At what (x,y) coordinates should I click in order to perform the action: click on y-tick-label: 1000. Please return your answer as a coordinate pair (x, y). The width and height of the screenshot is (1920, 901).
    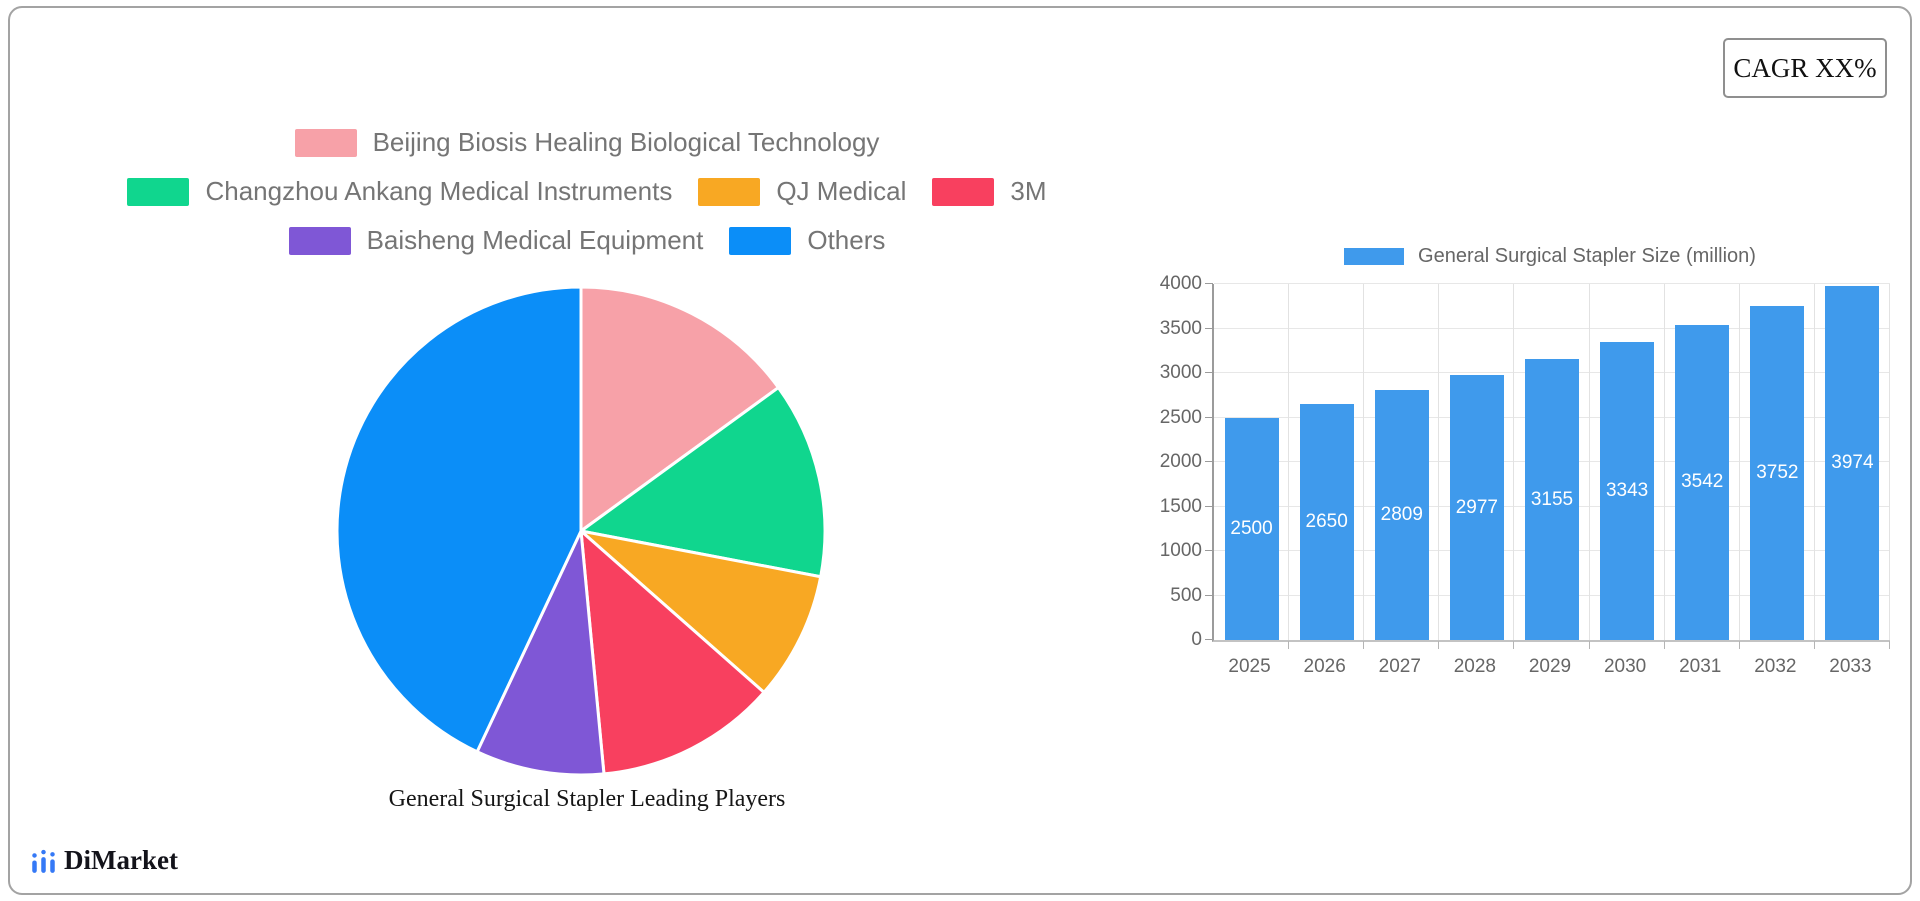
    Looking at the image, I should click on (1180, 550).